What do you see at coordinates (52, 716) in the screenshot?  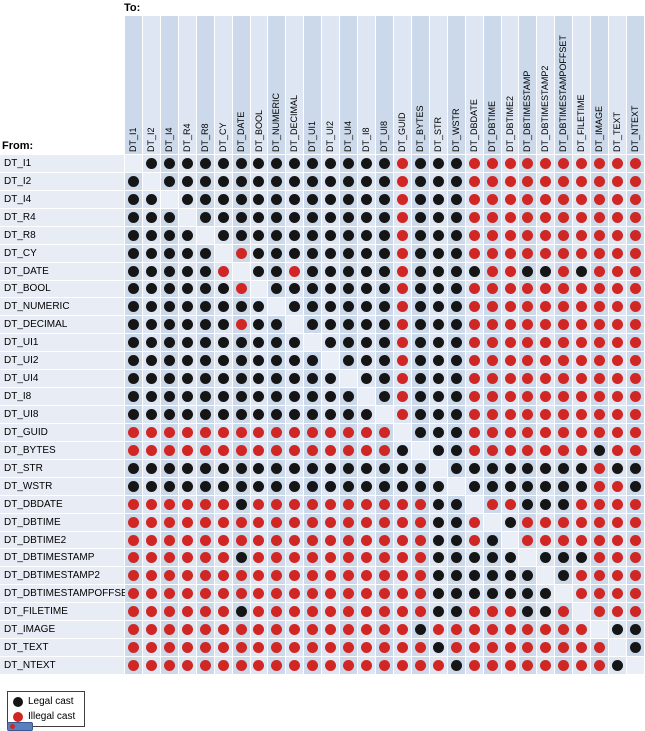 I see `legend-label-illegal: Illegal cast` at bounding box center [52, 716].